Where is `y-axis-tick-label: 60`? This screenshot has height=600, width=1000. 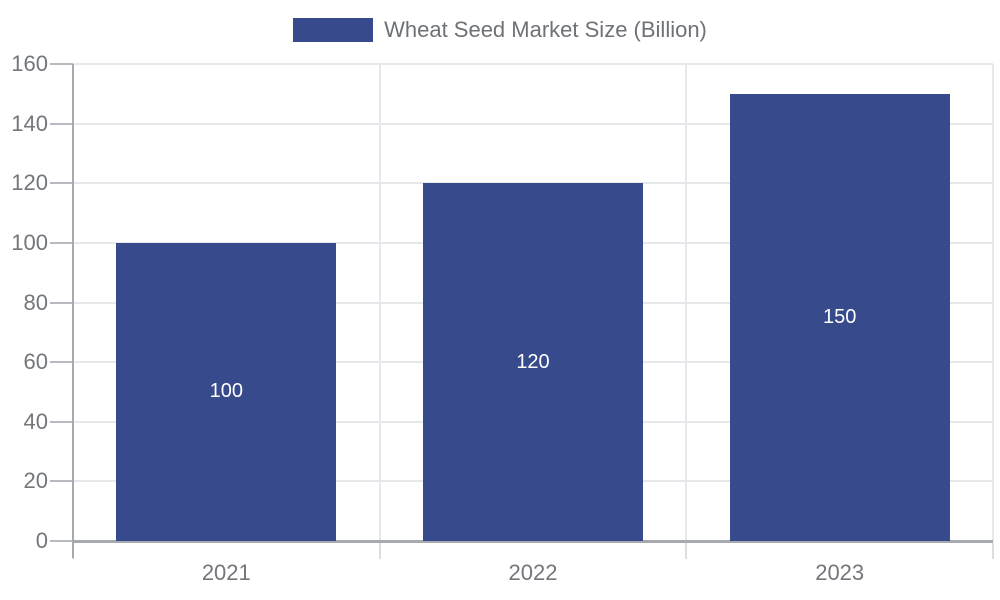 y-axis-tick-label: 60 is located at coordinates (35, 362).